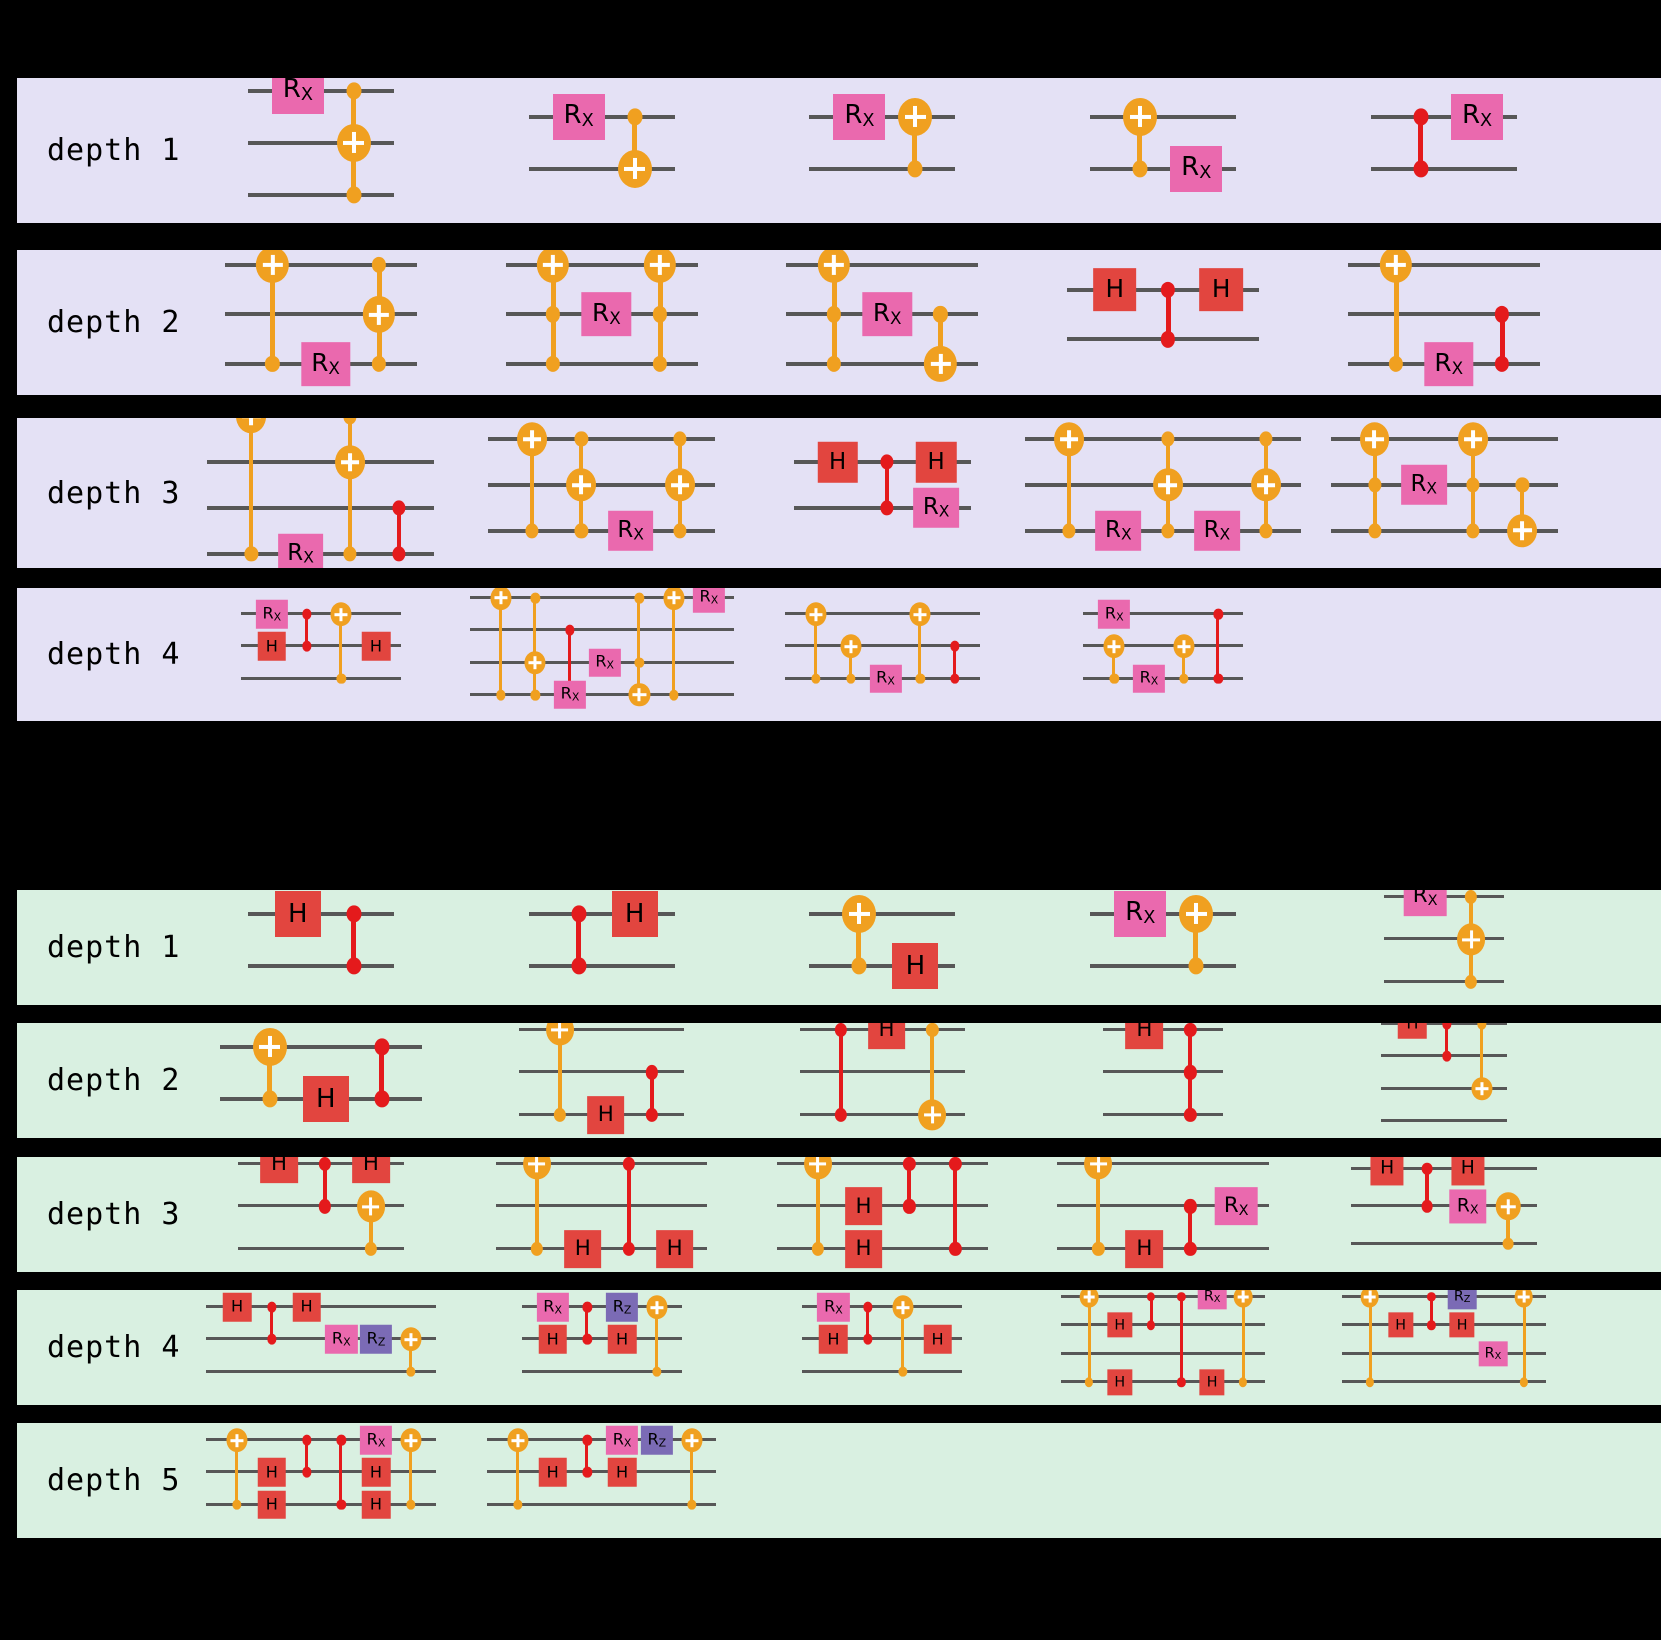 The width and height of the screenshot is (1661, 1640). I want to click on quantum-circuit: H RX H RZ, so click(601, 1473).